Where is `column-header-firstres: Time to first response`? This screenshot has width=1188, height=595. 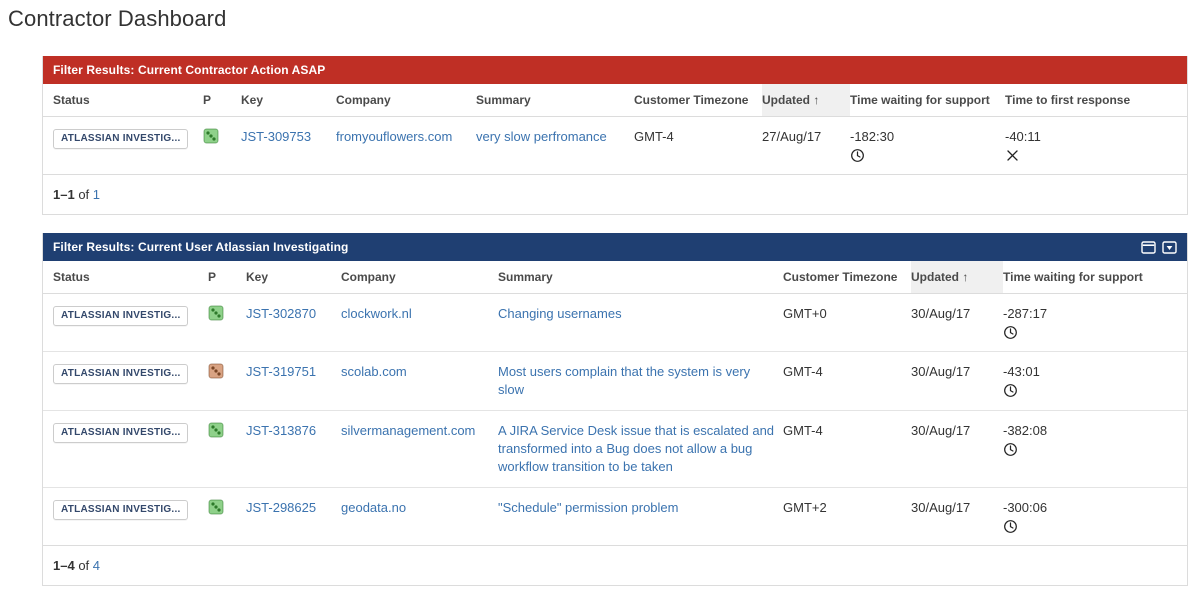
column-header-firstres: Time to first response is located at coordinates (1096, 100).